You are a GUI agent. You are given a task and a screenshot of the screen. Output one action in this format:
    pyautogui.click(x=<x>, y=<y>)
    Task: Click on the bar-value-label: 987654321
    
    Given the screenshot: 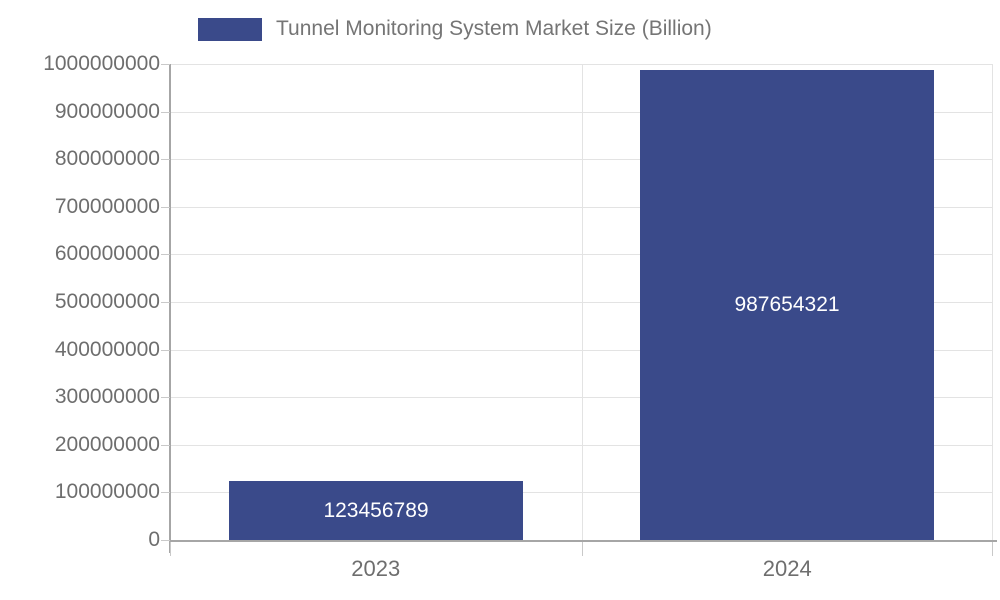 What is the action you would take?
    pyautogui.click(x=787, y=304)
    